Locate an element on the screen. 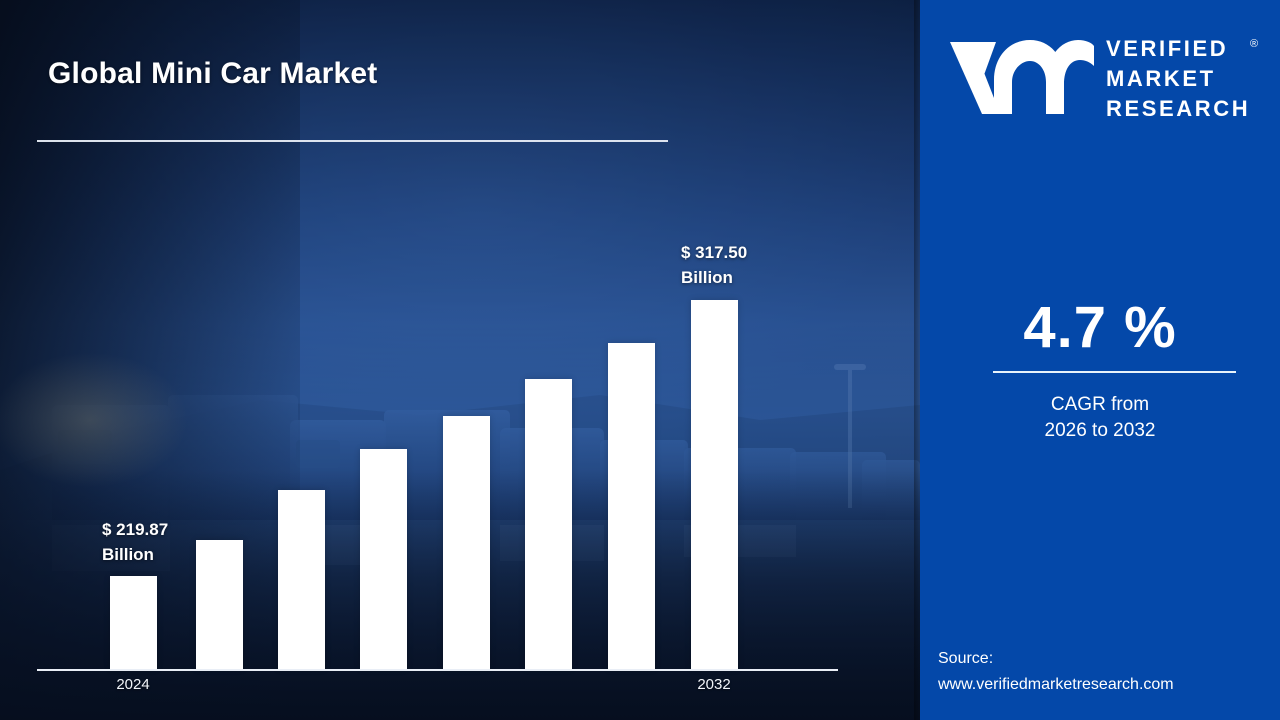  bar-value-label-first-line2: Billion is located at coordinates (128, 554).